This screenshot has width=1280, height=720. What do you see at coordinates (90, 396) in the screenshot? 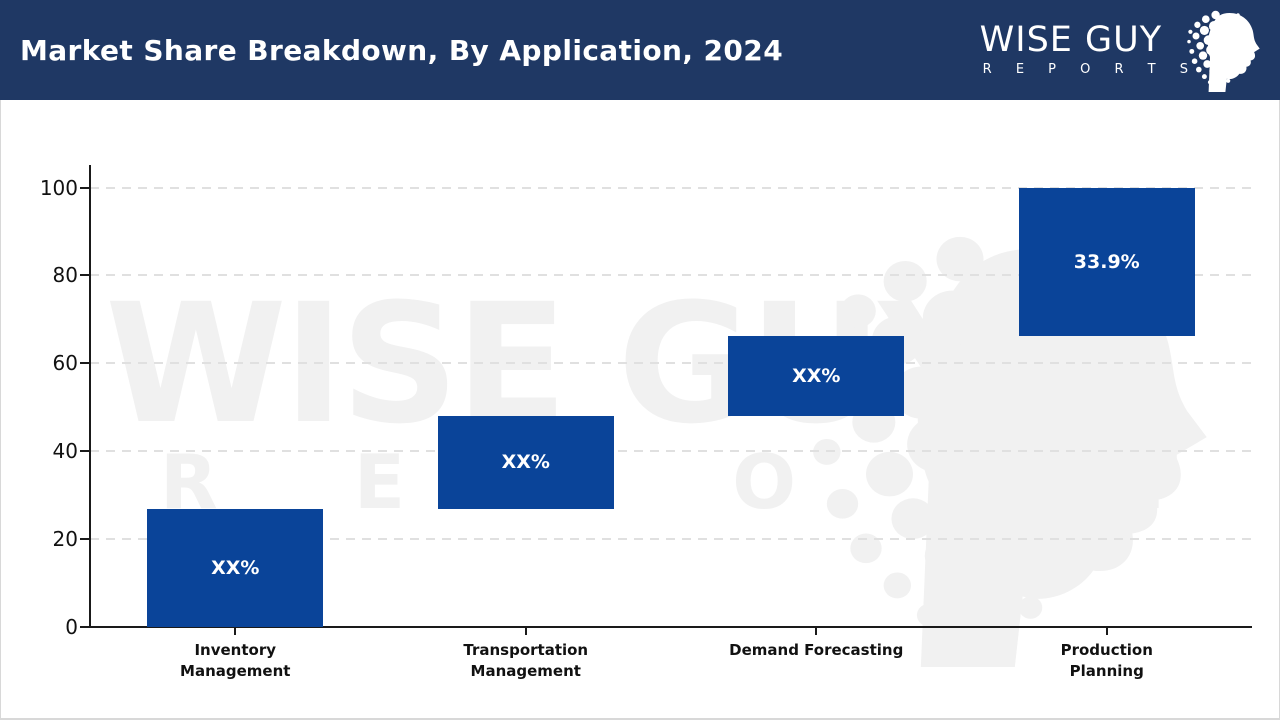
I see `y-axis-line` at bounding box center [90, 396].